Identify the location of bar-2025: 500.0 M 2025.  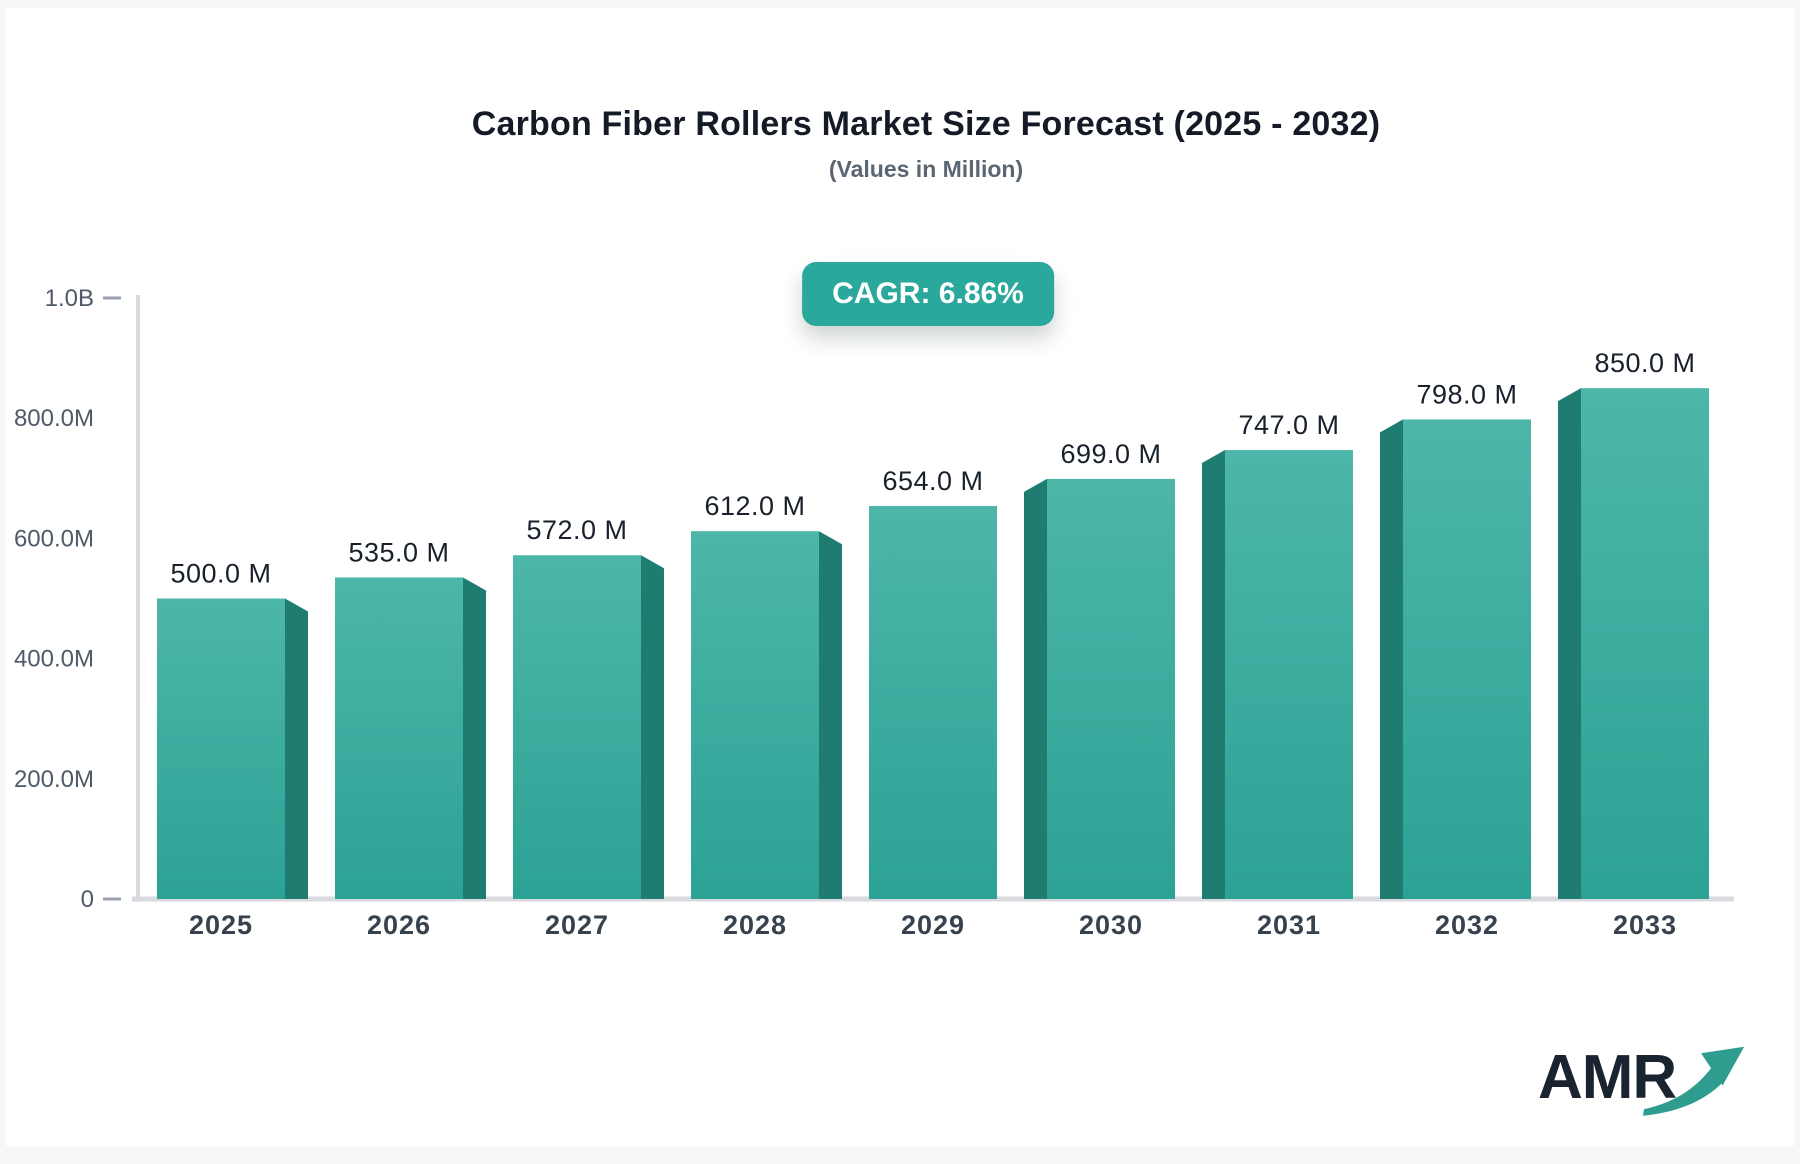
(232, 749).